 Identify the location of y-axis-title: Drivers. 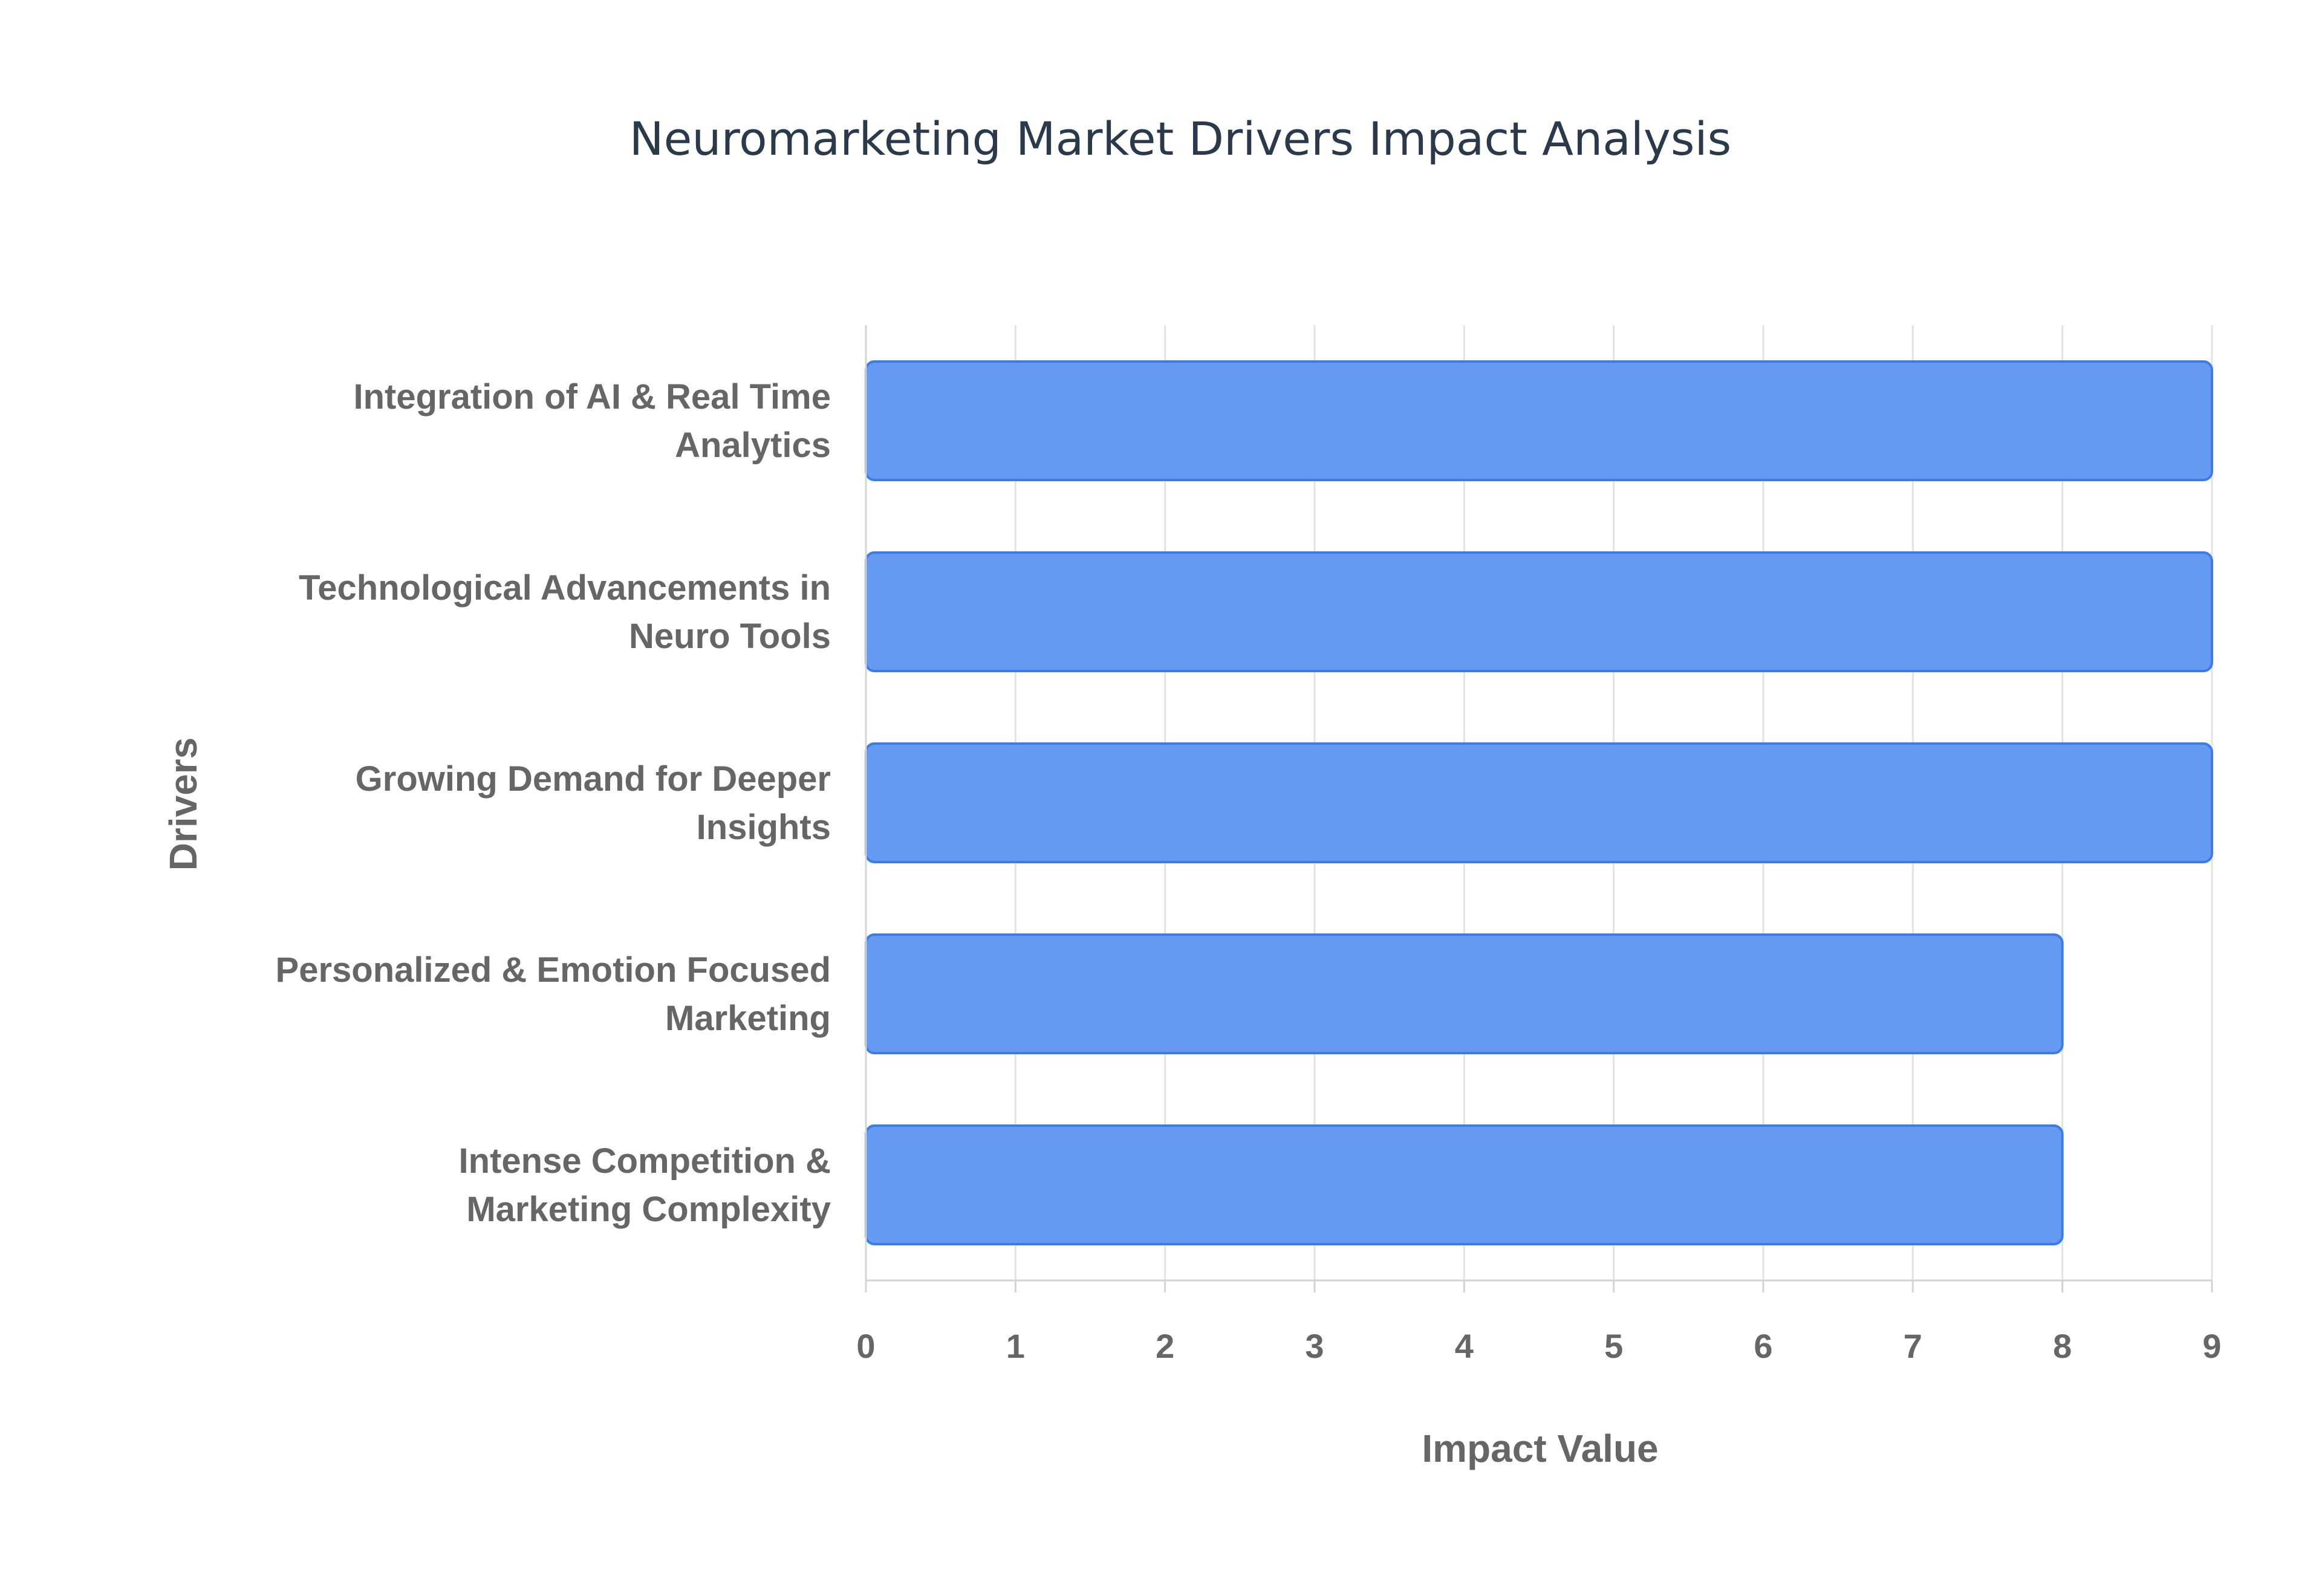
(183, 804).